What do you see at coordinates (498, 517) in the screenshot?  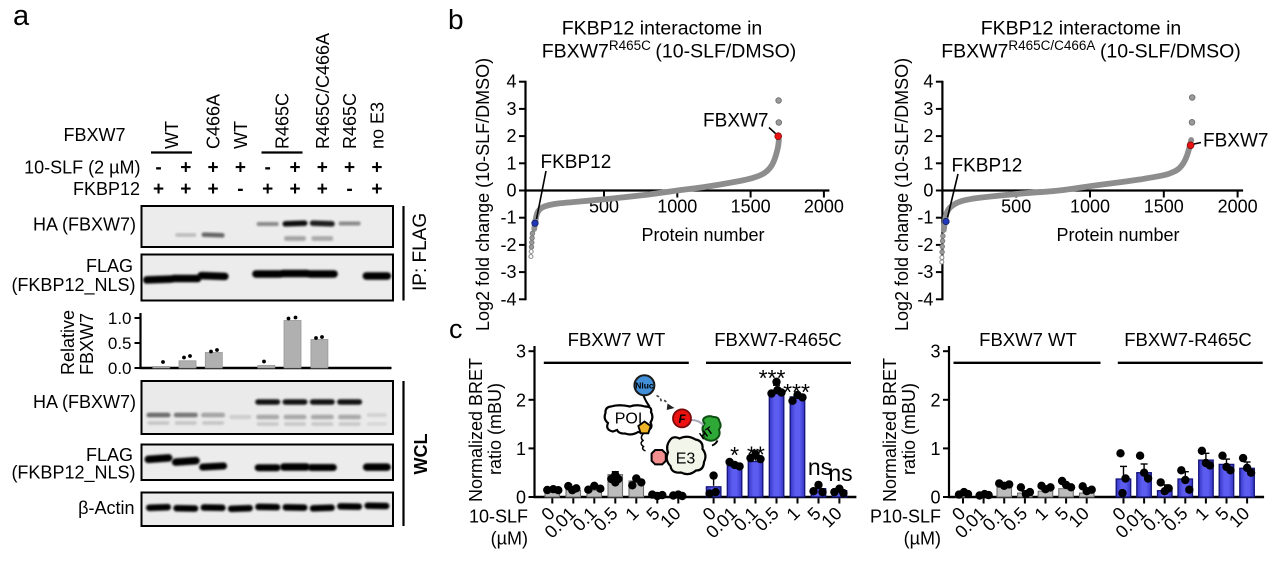 I see `svg-text: 10-SLF` at bounding box center [498, 517].